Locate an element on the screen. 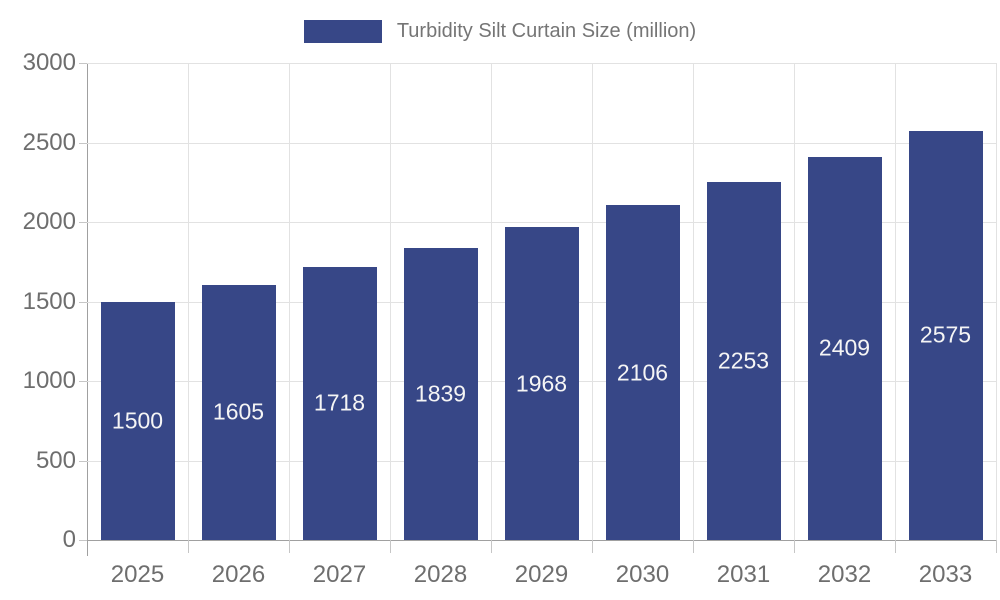 This screenshot has height=600, width=1000. bar: 2409 is located at coordinates (844, 348).